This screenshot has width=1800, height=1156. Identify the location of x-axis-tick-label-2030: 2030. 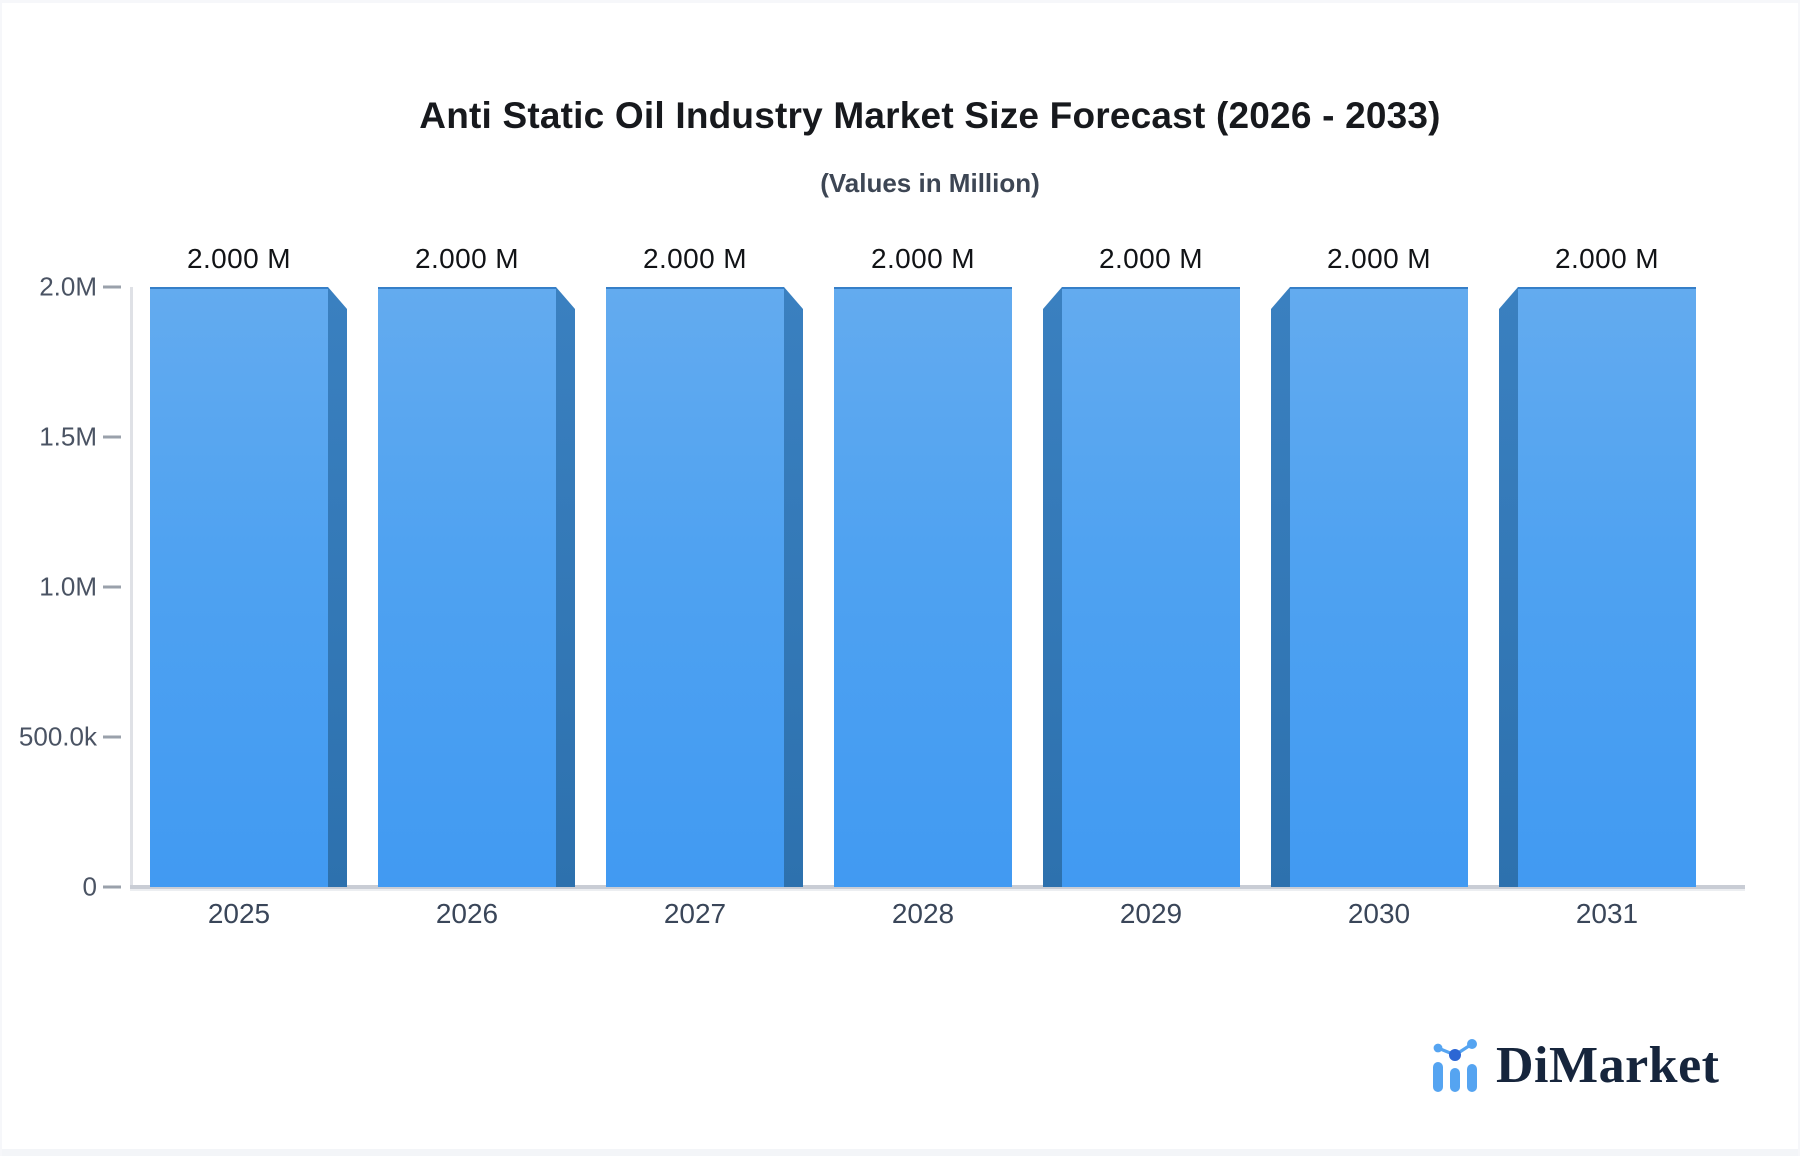
(1379, 913).